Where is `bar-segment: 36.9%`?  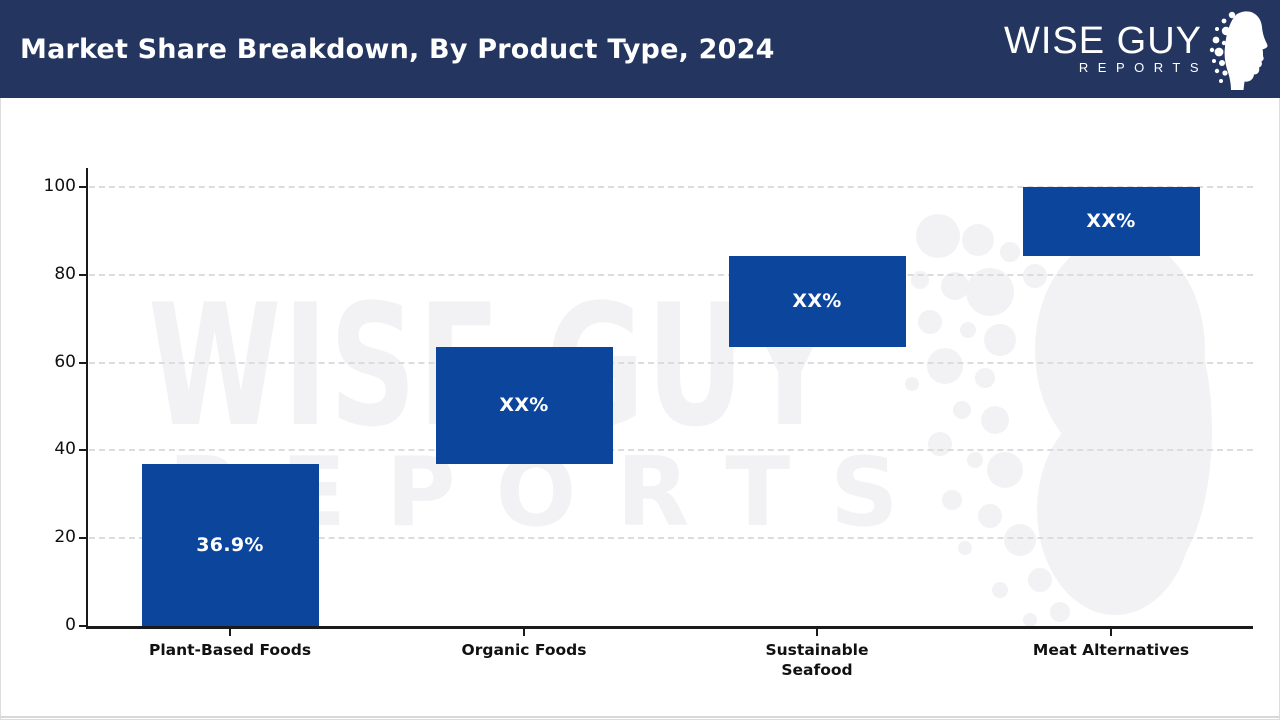
bar-segment: 36.9% is located at coordinates (230, 545).